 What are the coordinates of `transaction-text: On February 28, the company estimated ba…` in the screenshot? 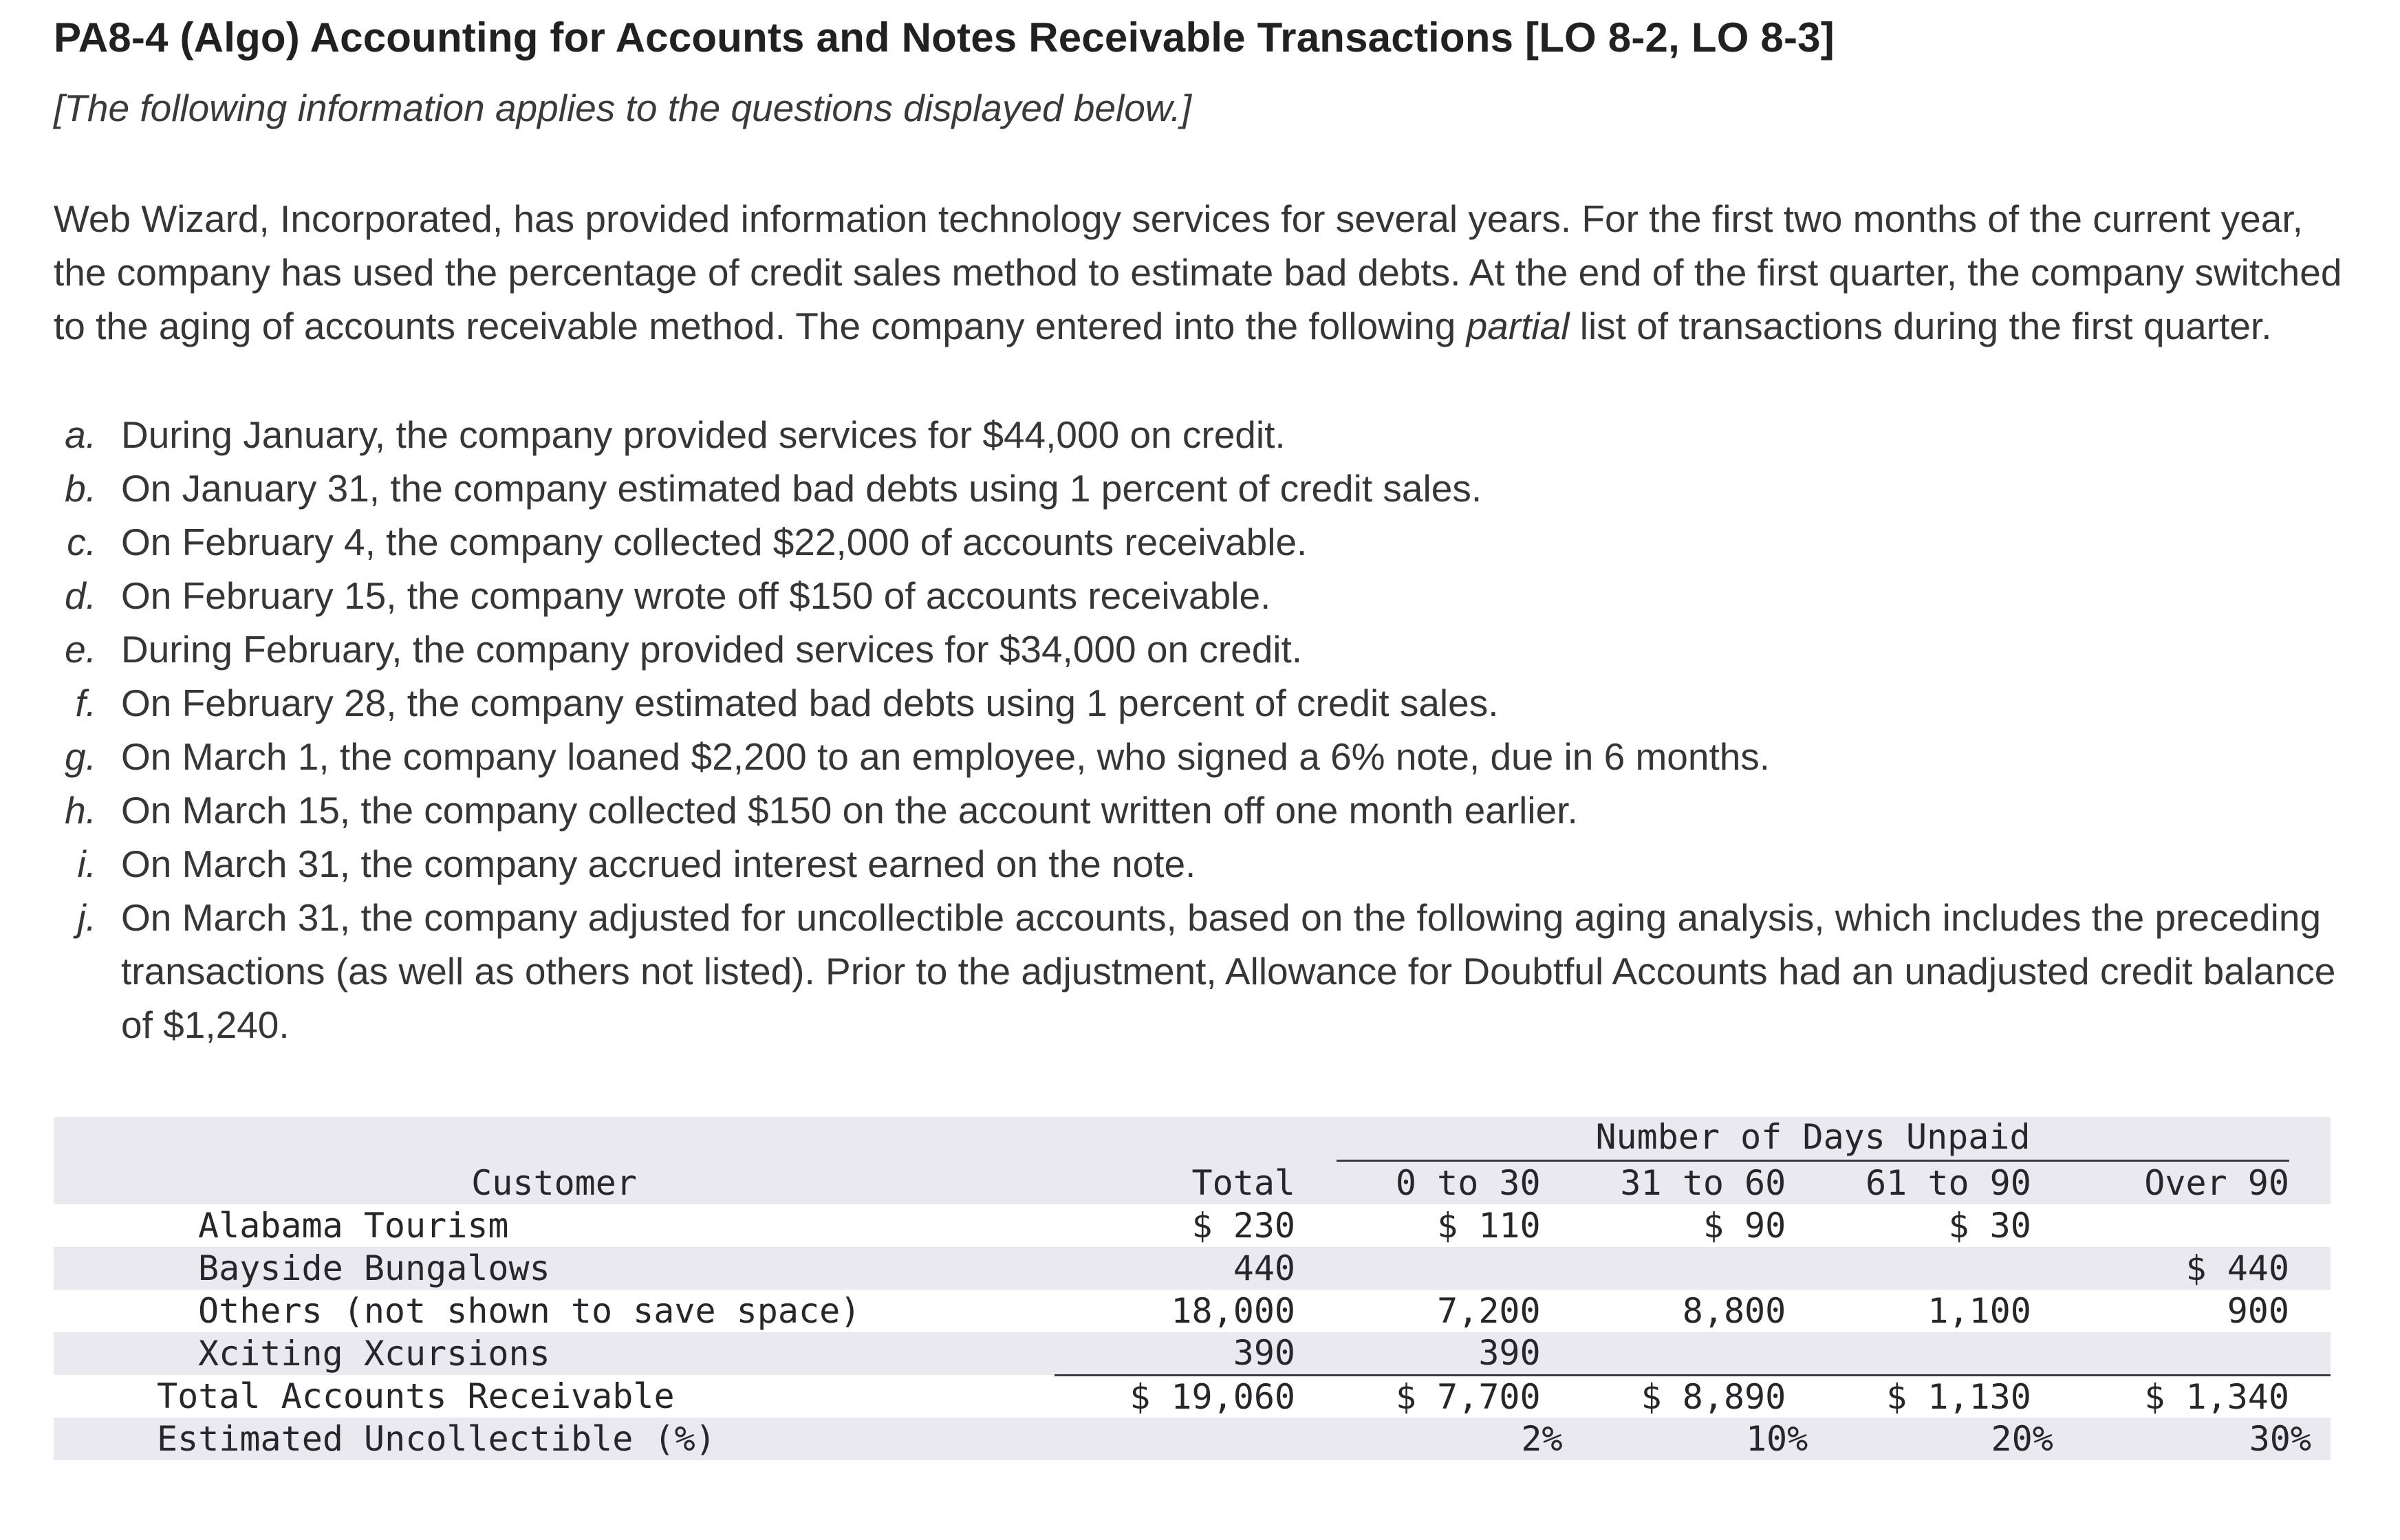 It's located at (810, 703).